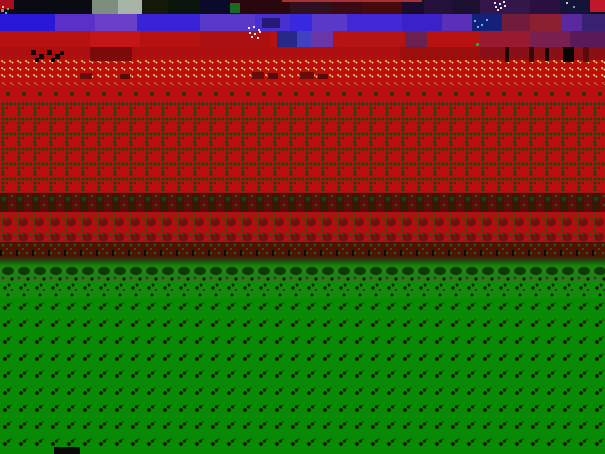  I want to click on tick-row, so click(302, 254).